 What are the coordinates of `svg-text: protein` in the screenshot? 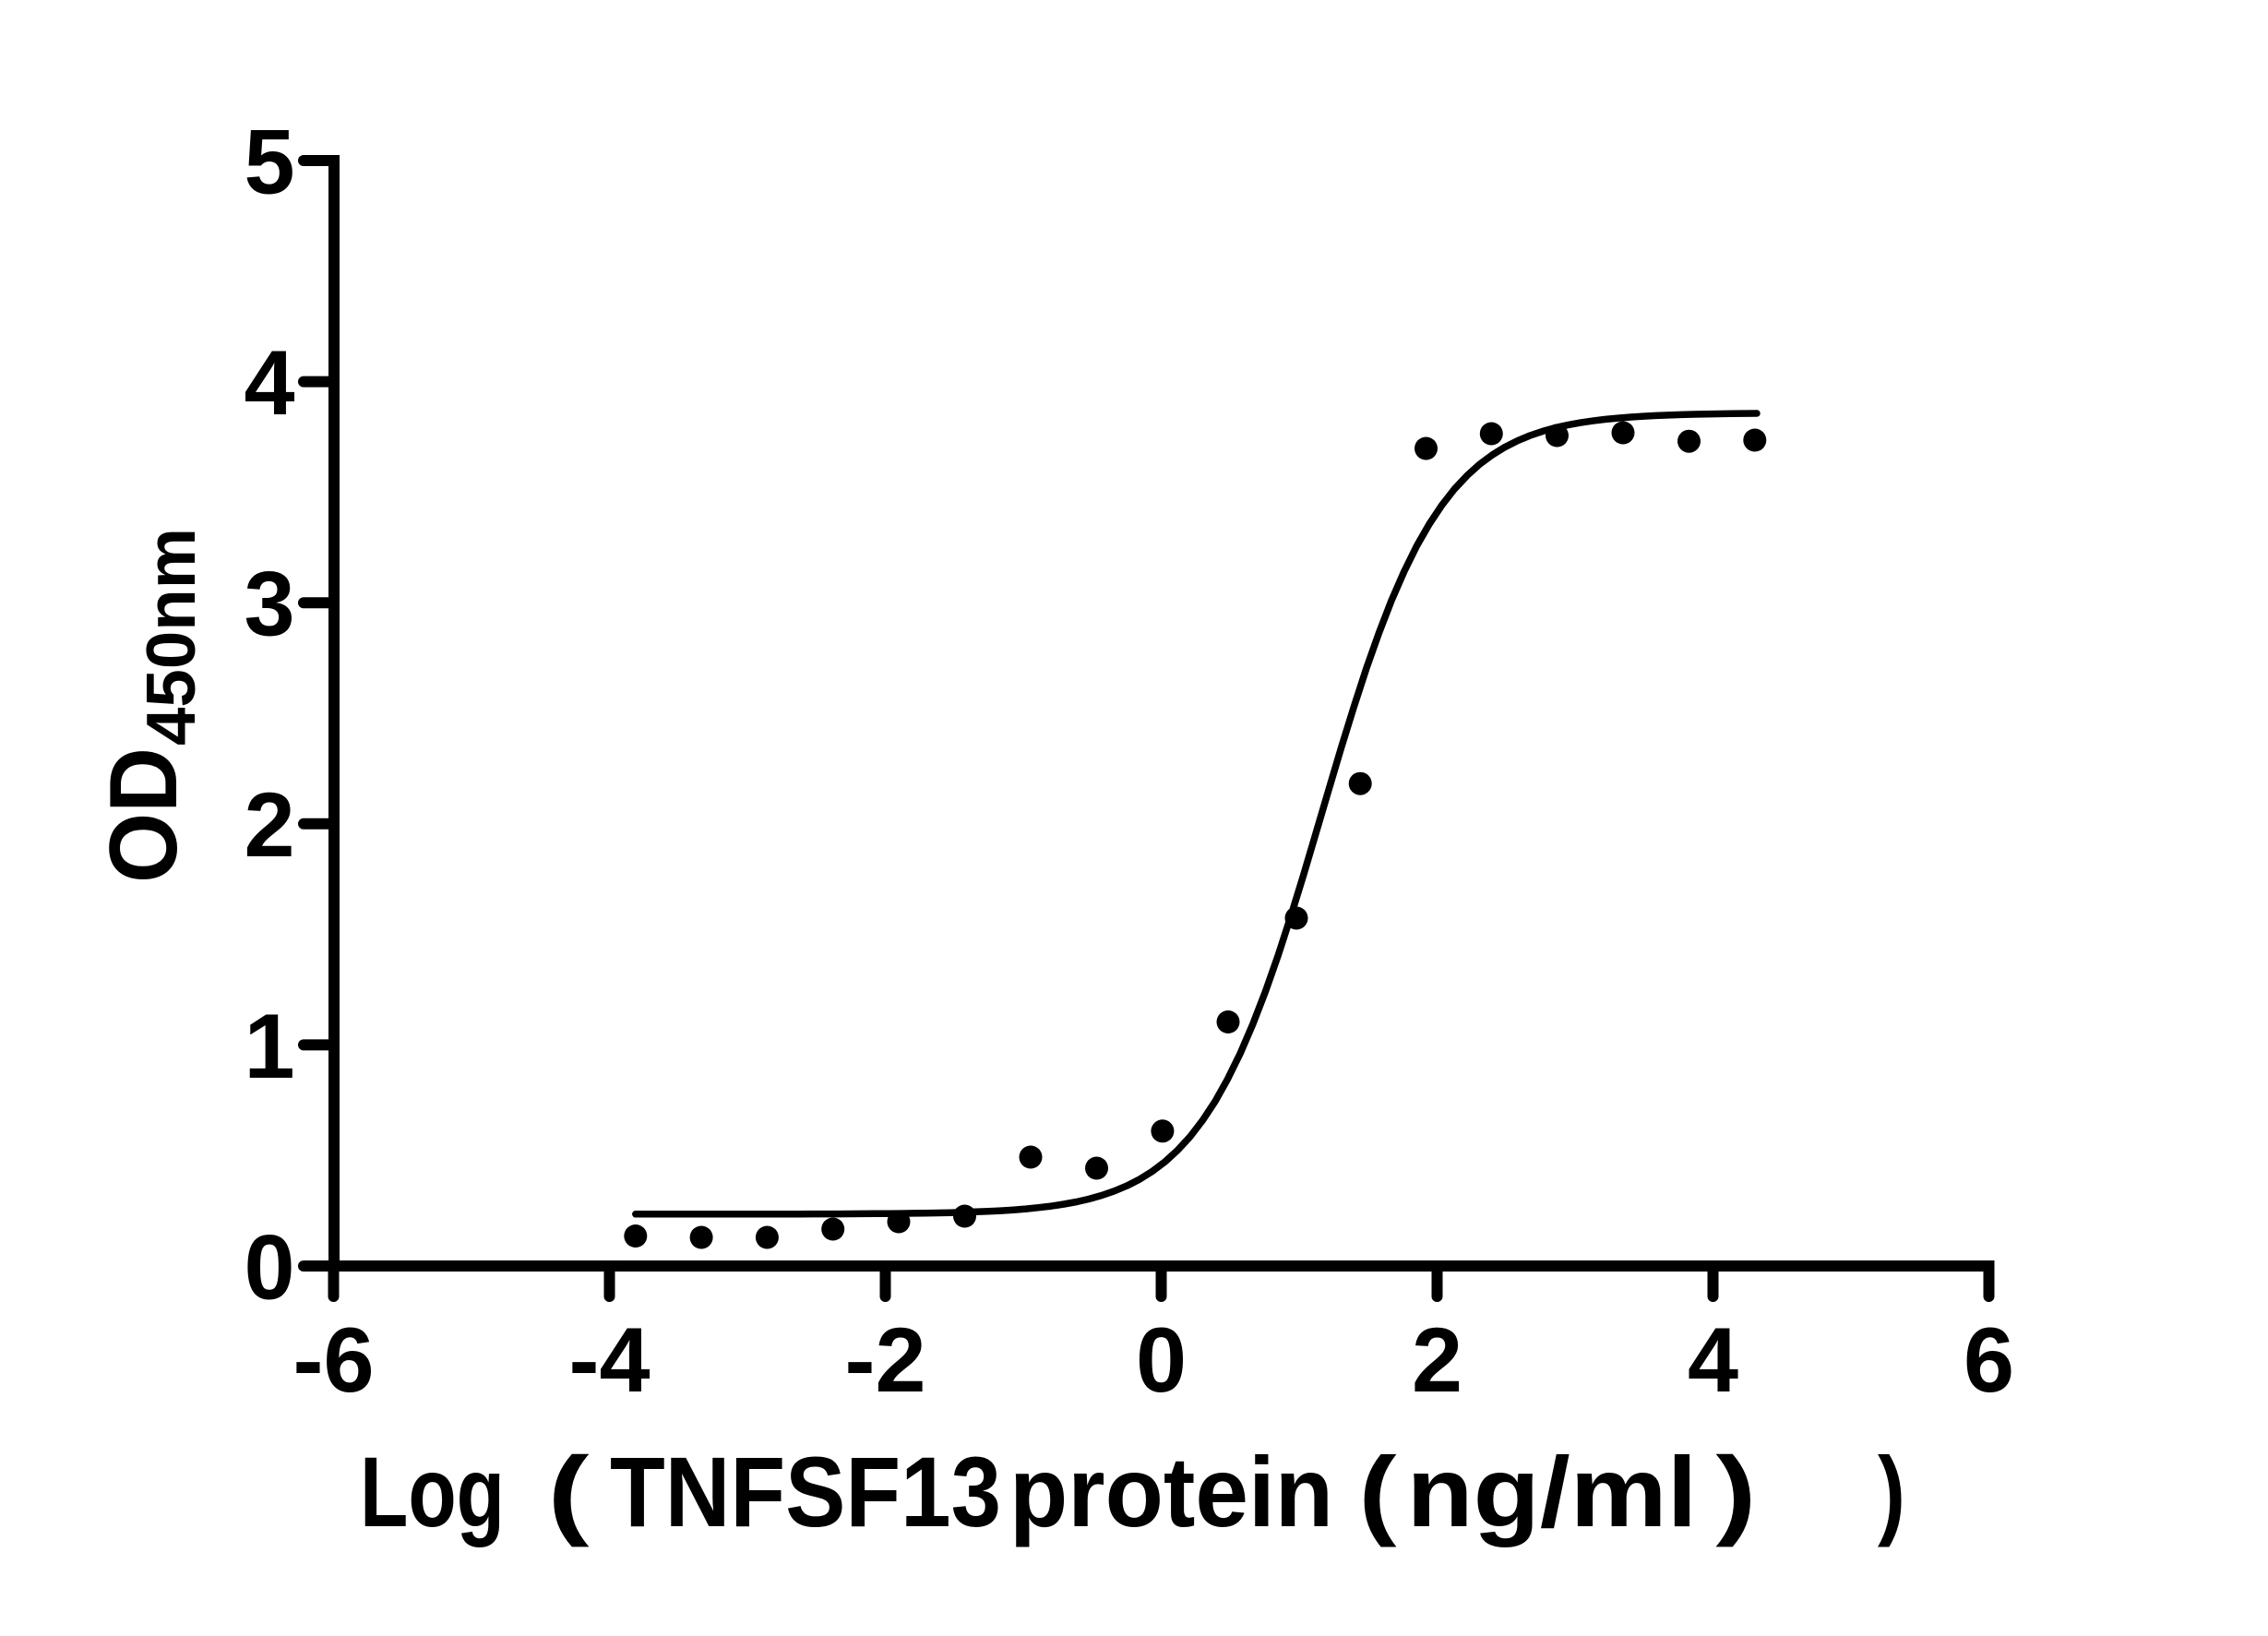 It's located at (1171, 1491).